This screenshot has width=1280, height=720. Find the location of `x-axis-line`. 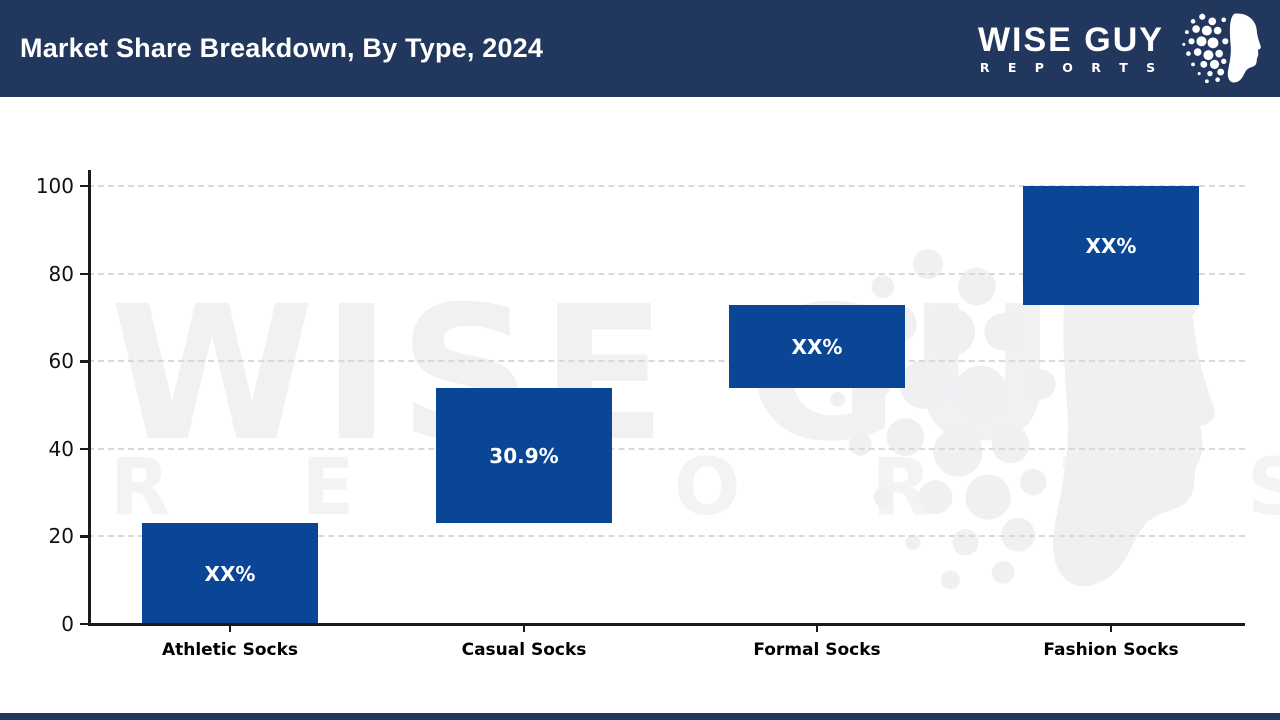

x-axis-line is located at coordinates (666, 624).